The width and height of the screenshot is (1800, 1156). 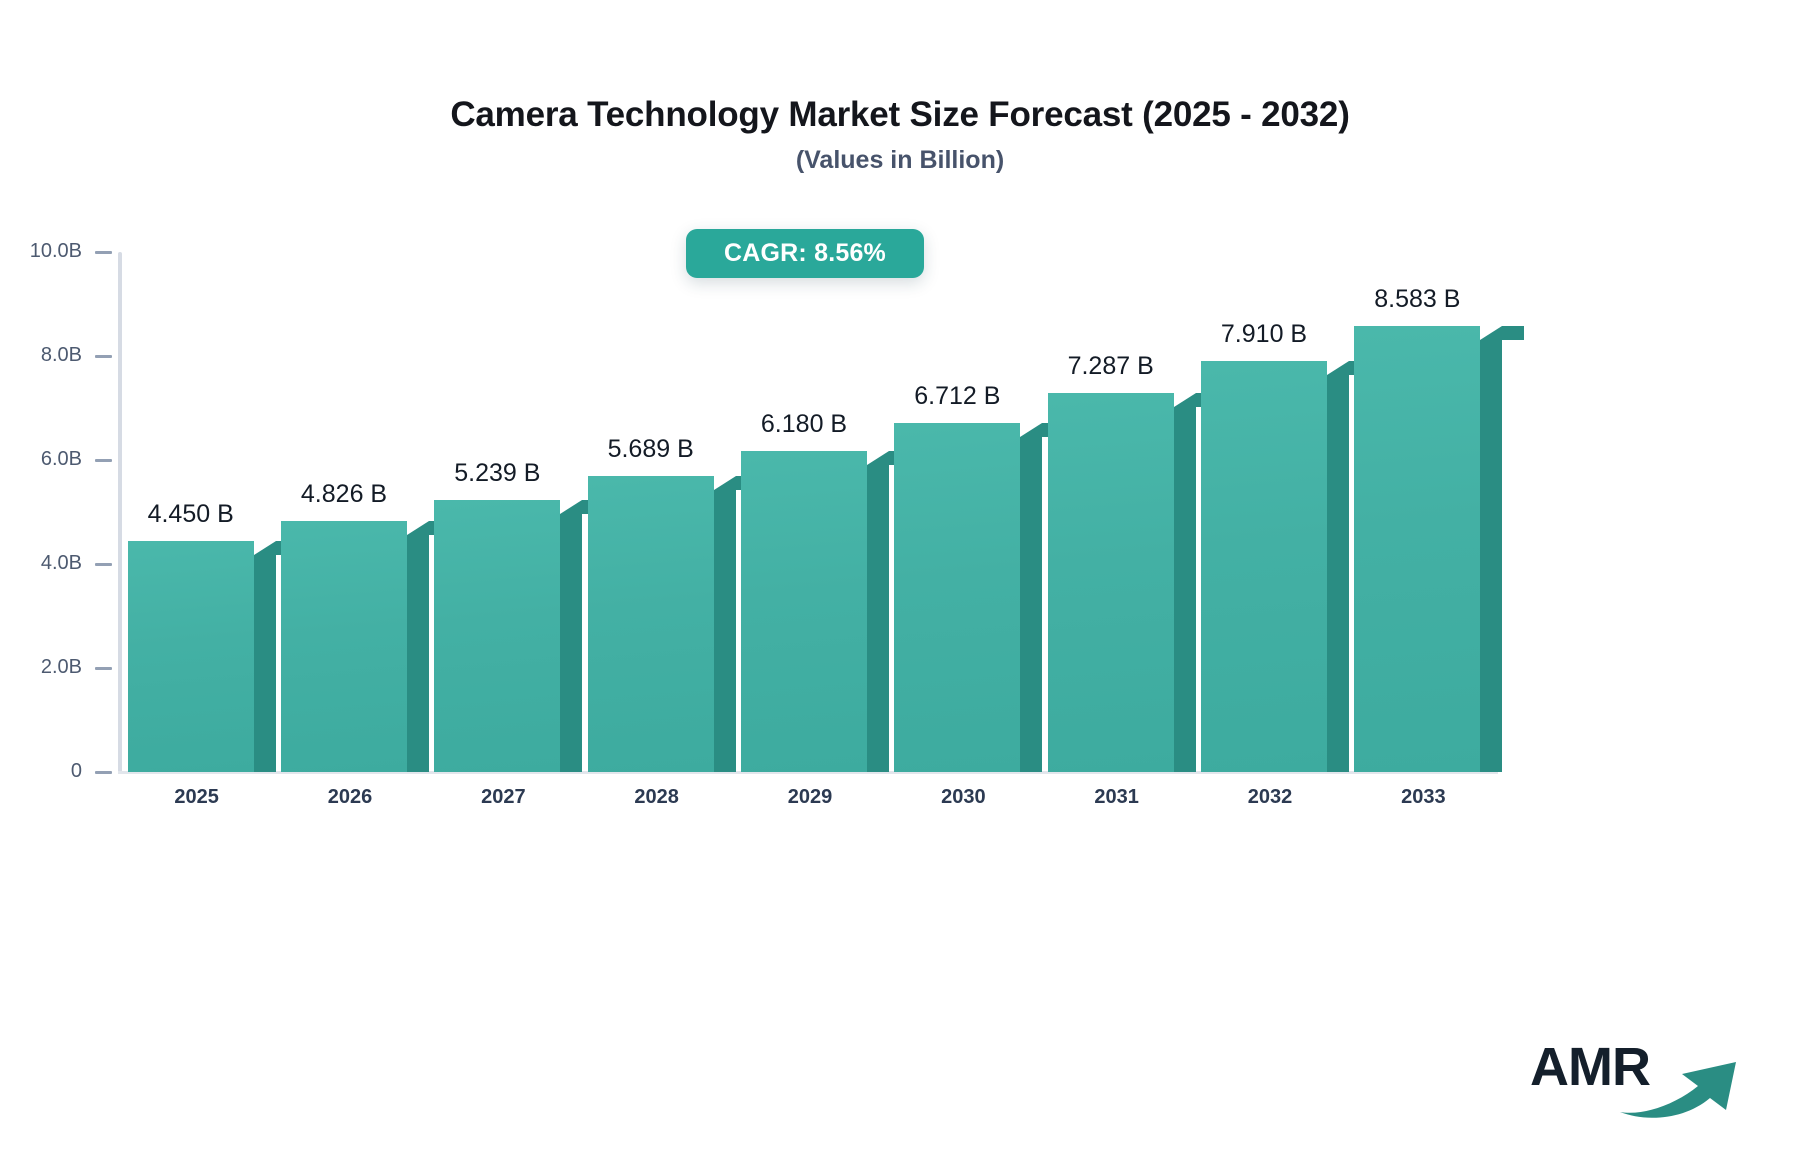 What do you see at coordinates (1502, 332) in the screenshot?
I see `bar-top-face` at bounding box center [1502, 332].